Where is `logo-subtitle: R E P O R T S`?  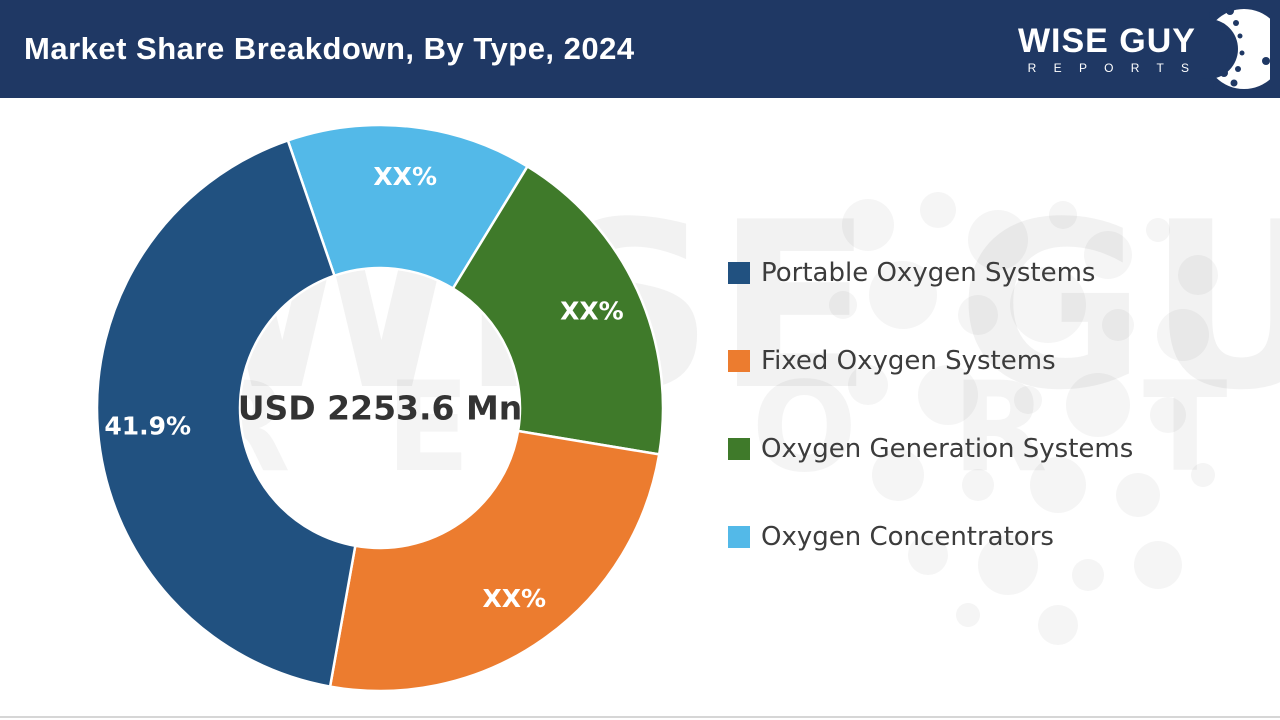 logo-subtitle: R E P O R T S is located at coordinates (1111, 67).